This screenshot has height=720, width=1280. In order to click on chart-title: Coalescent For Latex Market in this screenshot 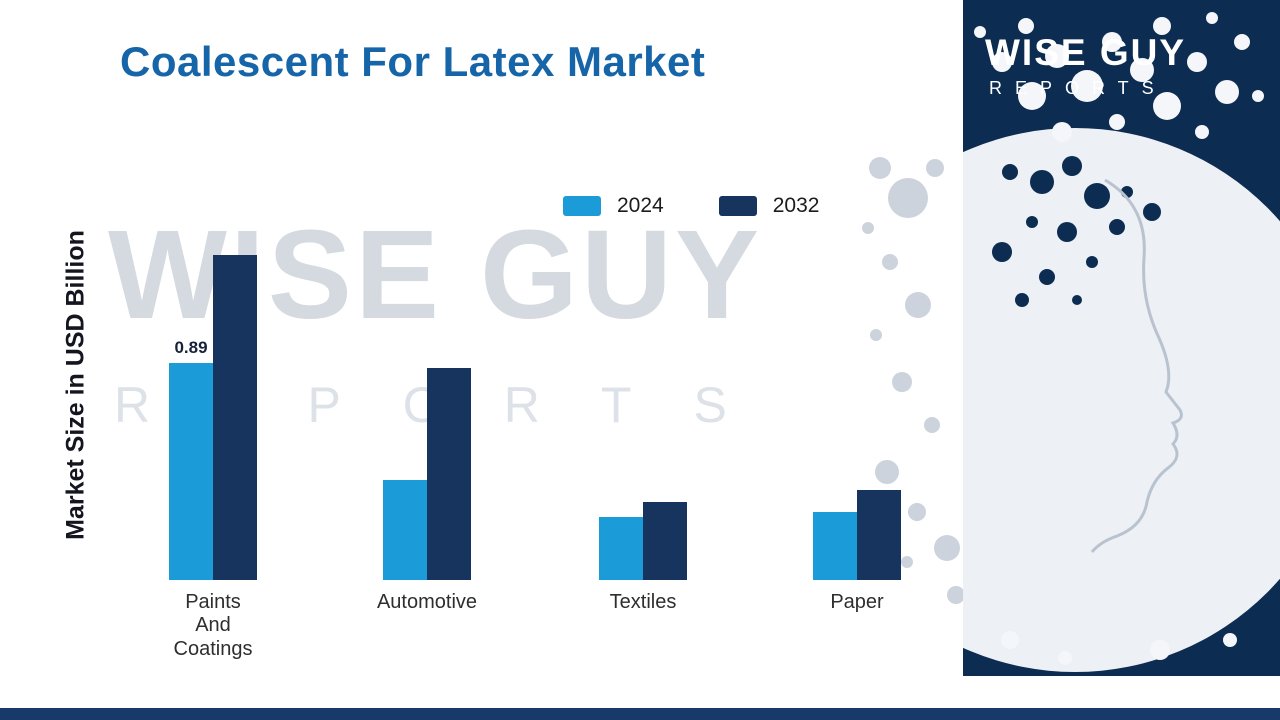, I will do `click(413, 61)`.